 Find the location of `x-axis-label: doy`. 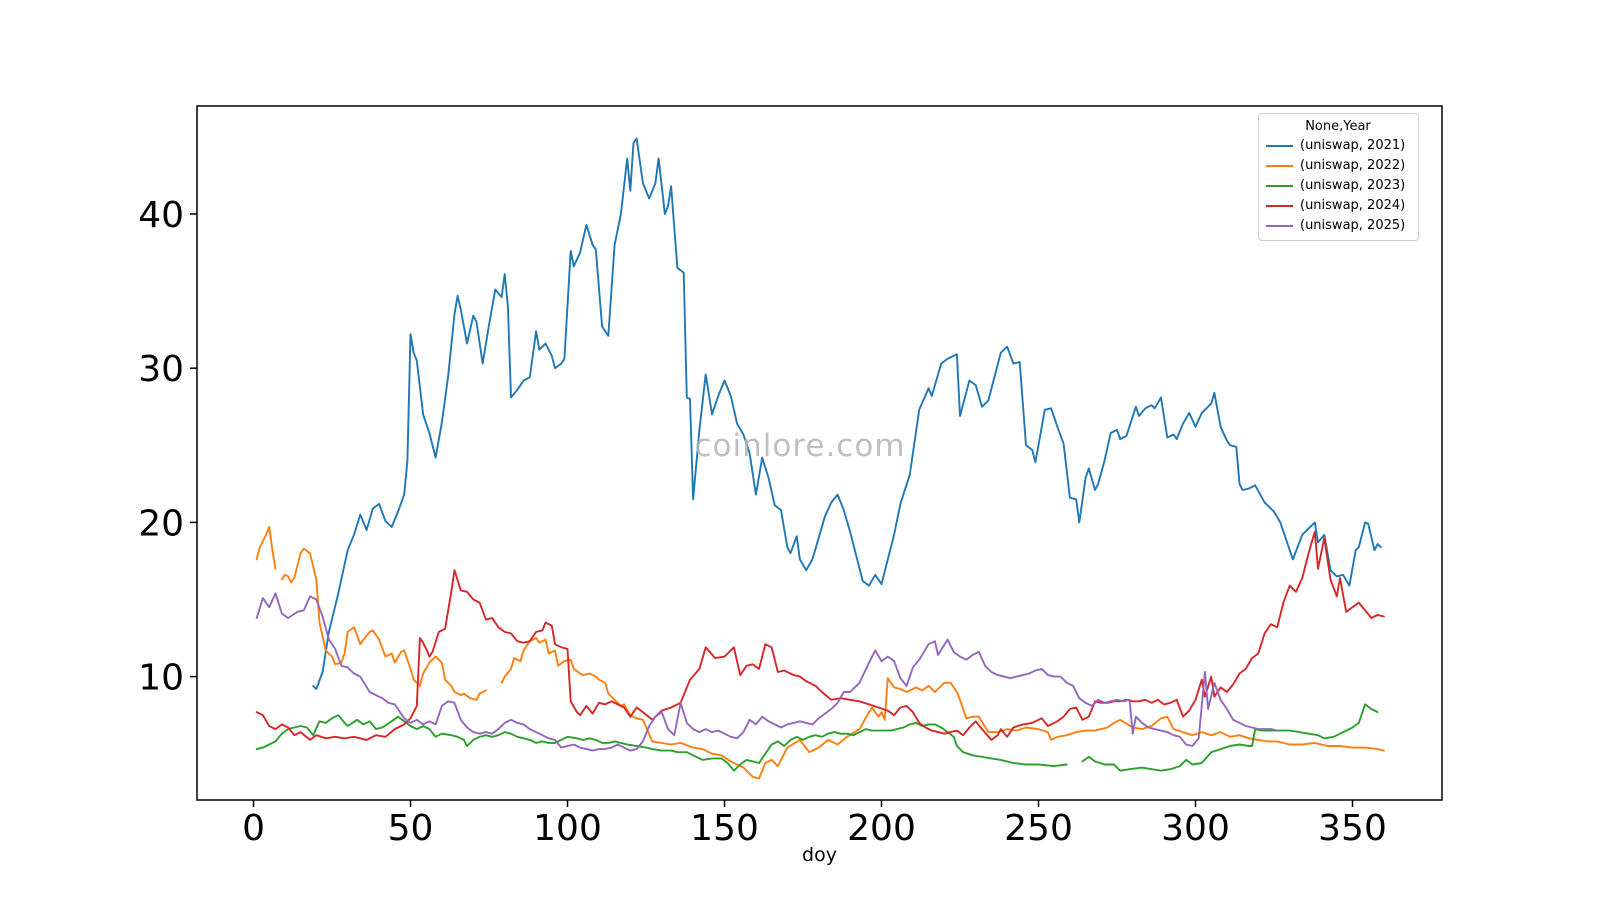

x-axis-label: doy is located at coordinates (819, 855).